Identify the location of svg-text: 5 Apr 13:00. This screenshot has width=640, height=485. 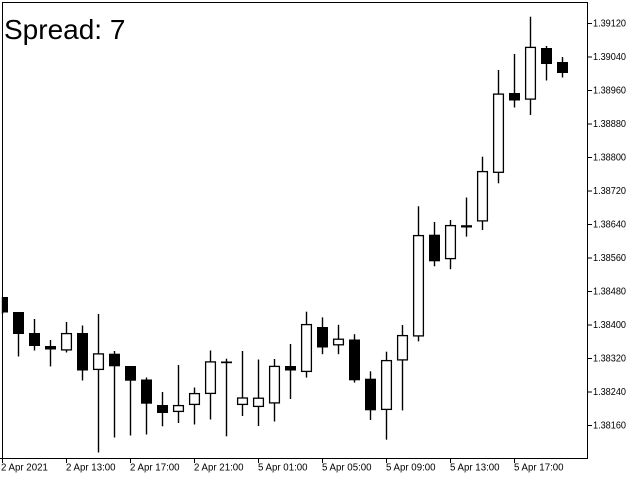
(475, 468).